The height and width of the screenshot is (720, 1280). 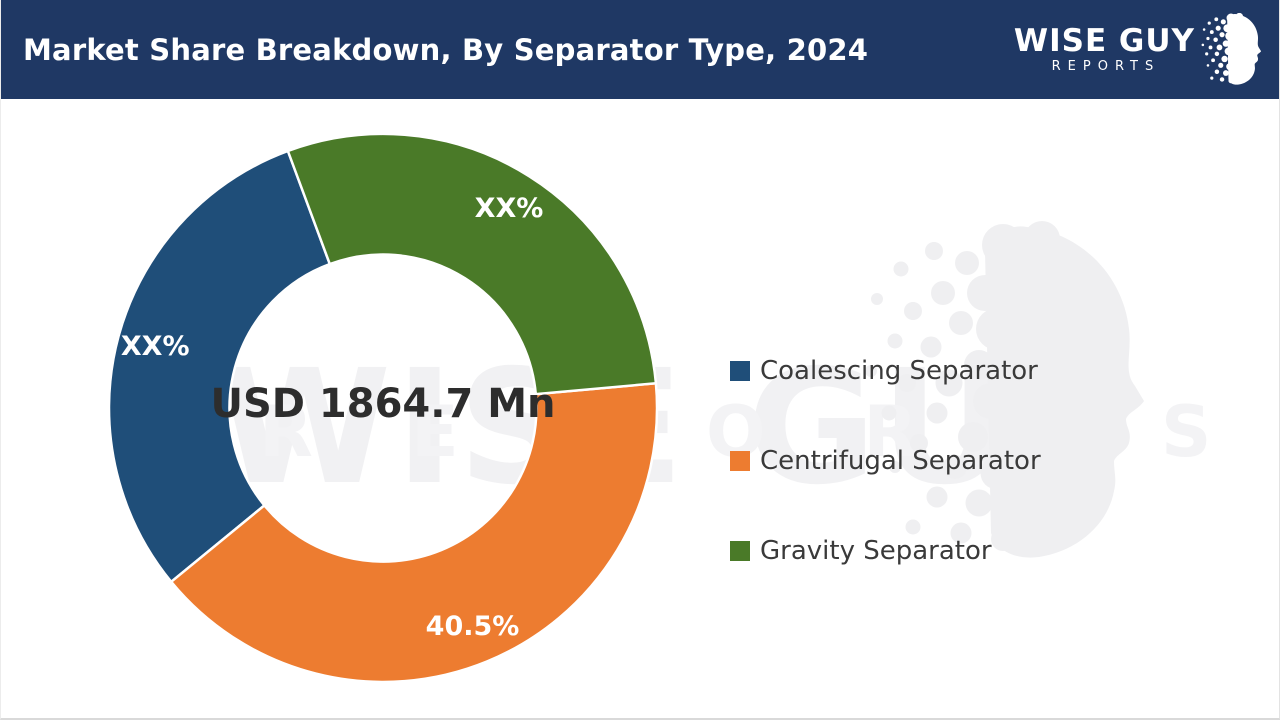 What do you see at coordinates (740, 461) in the screenshot?
I see `legend-swatch-centrifugal` at bounding box center [740, 461].